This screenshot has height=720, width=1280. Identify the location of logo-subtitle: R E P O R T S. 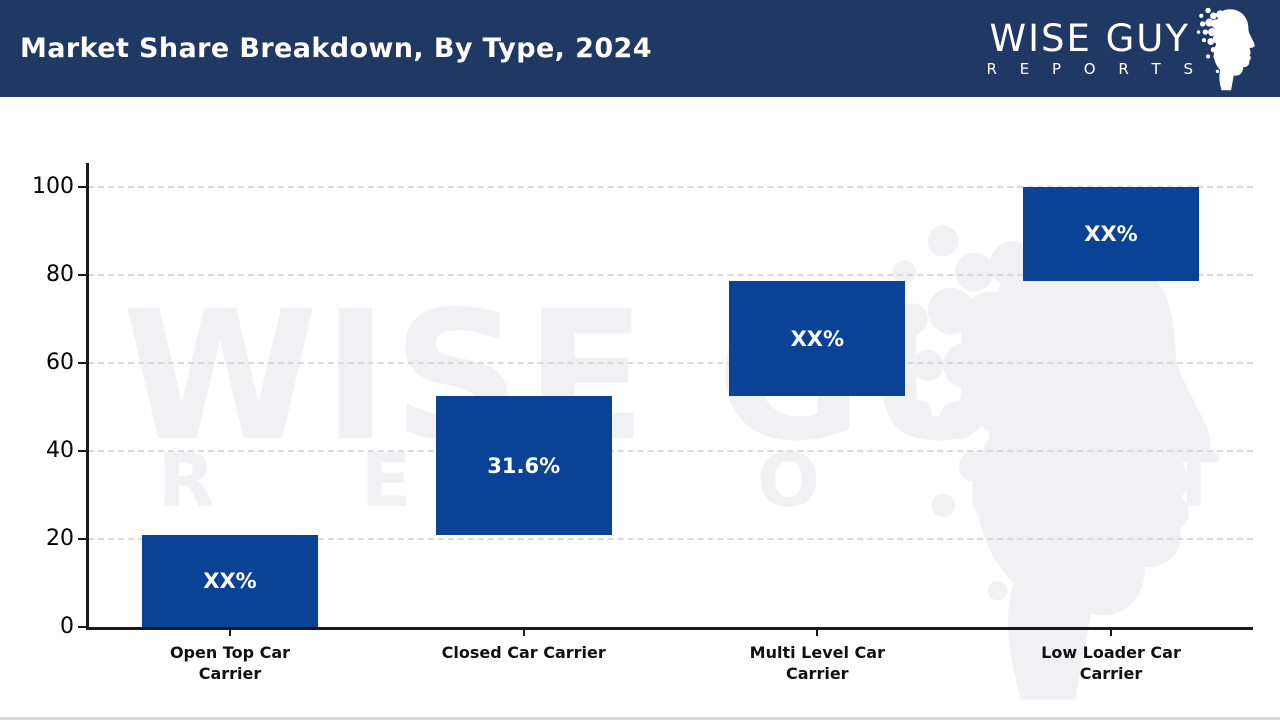
(1094, 69).